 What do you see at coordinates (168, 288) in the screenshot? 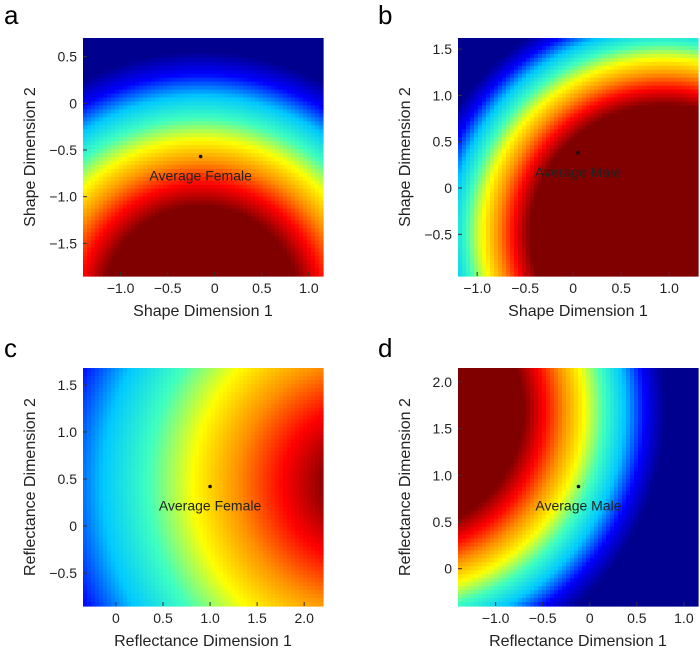
I see `x-tick-label: −0.5` at bounding box center [168, 288].